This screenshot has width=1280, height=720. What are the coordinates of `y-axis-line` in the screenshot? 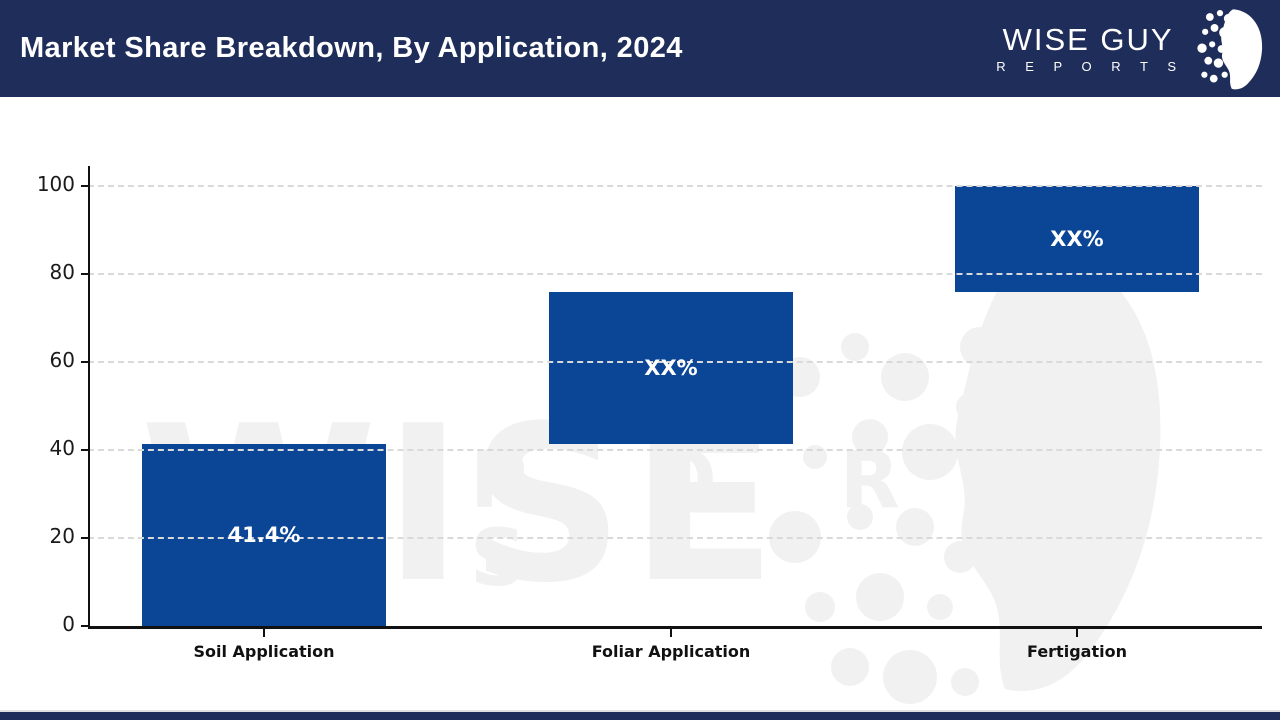 It's located at (89, 397).